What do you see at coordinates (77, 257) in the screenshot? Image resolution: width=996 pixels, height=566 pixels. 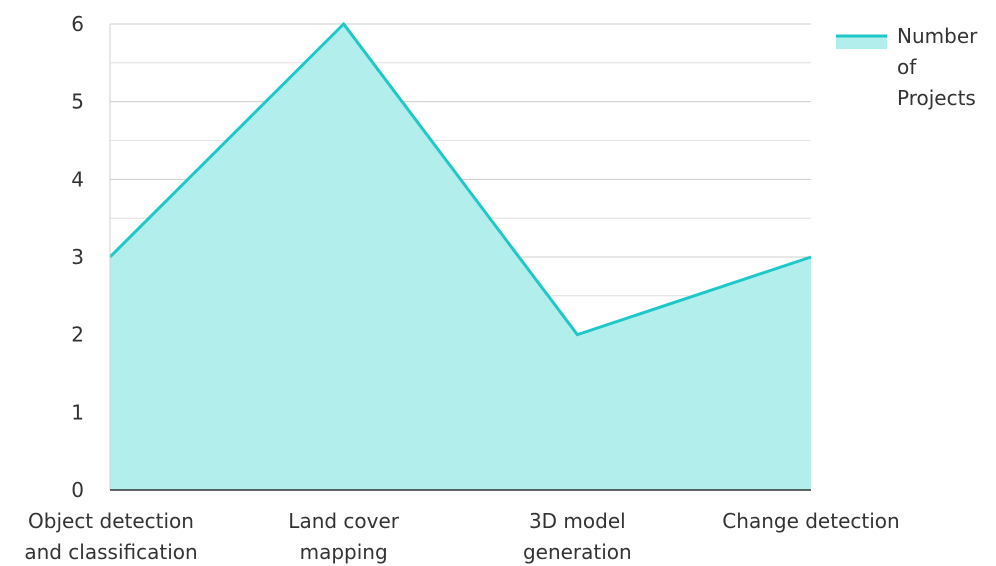 I see `y-tick-label: 3` at bounding box center [77, 257].